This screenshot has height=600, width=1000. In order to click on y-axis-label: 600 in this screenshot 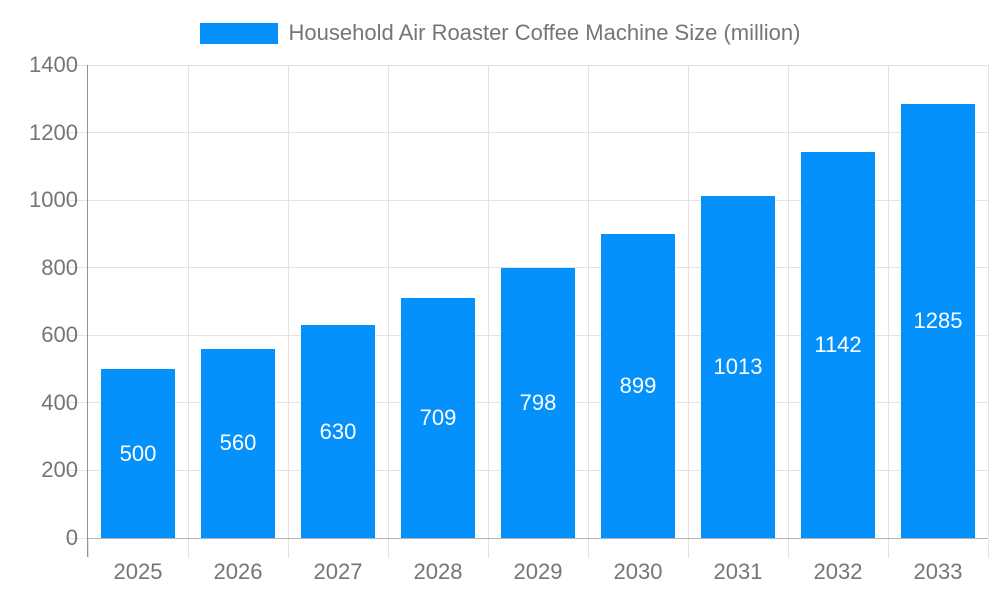, I will do `click(59, 335)`.